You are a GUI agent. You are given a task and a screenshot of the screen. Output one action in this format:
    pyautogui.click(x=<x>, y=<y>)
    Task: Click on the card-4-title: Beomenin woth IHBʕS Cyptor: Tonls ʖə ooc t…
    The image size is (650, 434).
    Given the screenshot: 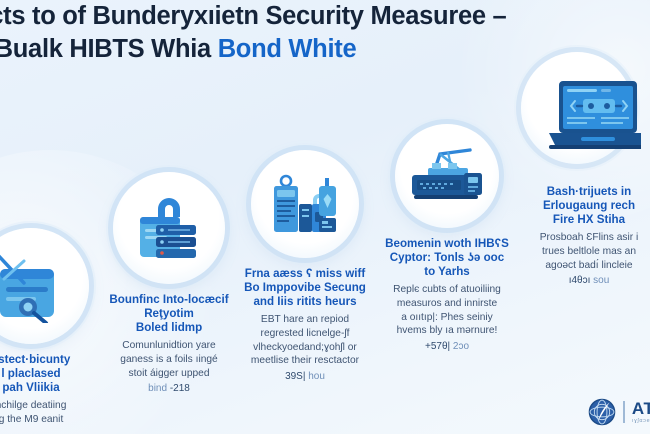 What is the action you would take?
    pyautogui.click(x=447, y=258)
    